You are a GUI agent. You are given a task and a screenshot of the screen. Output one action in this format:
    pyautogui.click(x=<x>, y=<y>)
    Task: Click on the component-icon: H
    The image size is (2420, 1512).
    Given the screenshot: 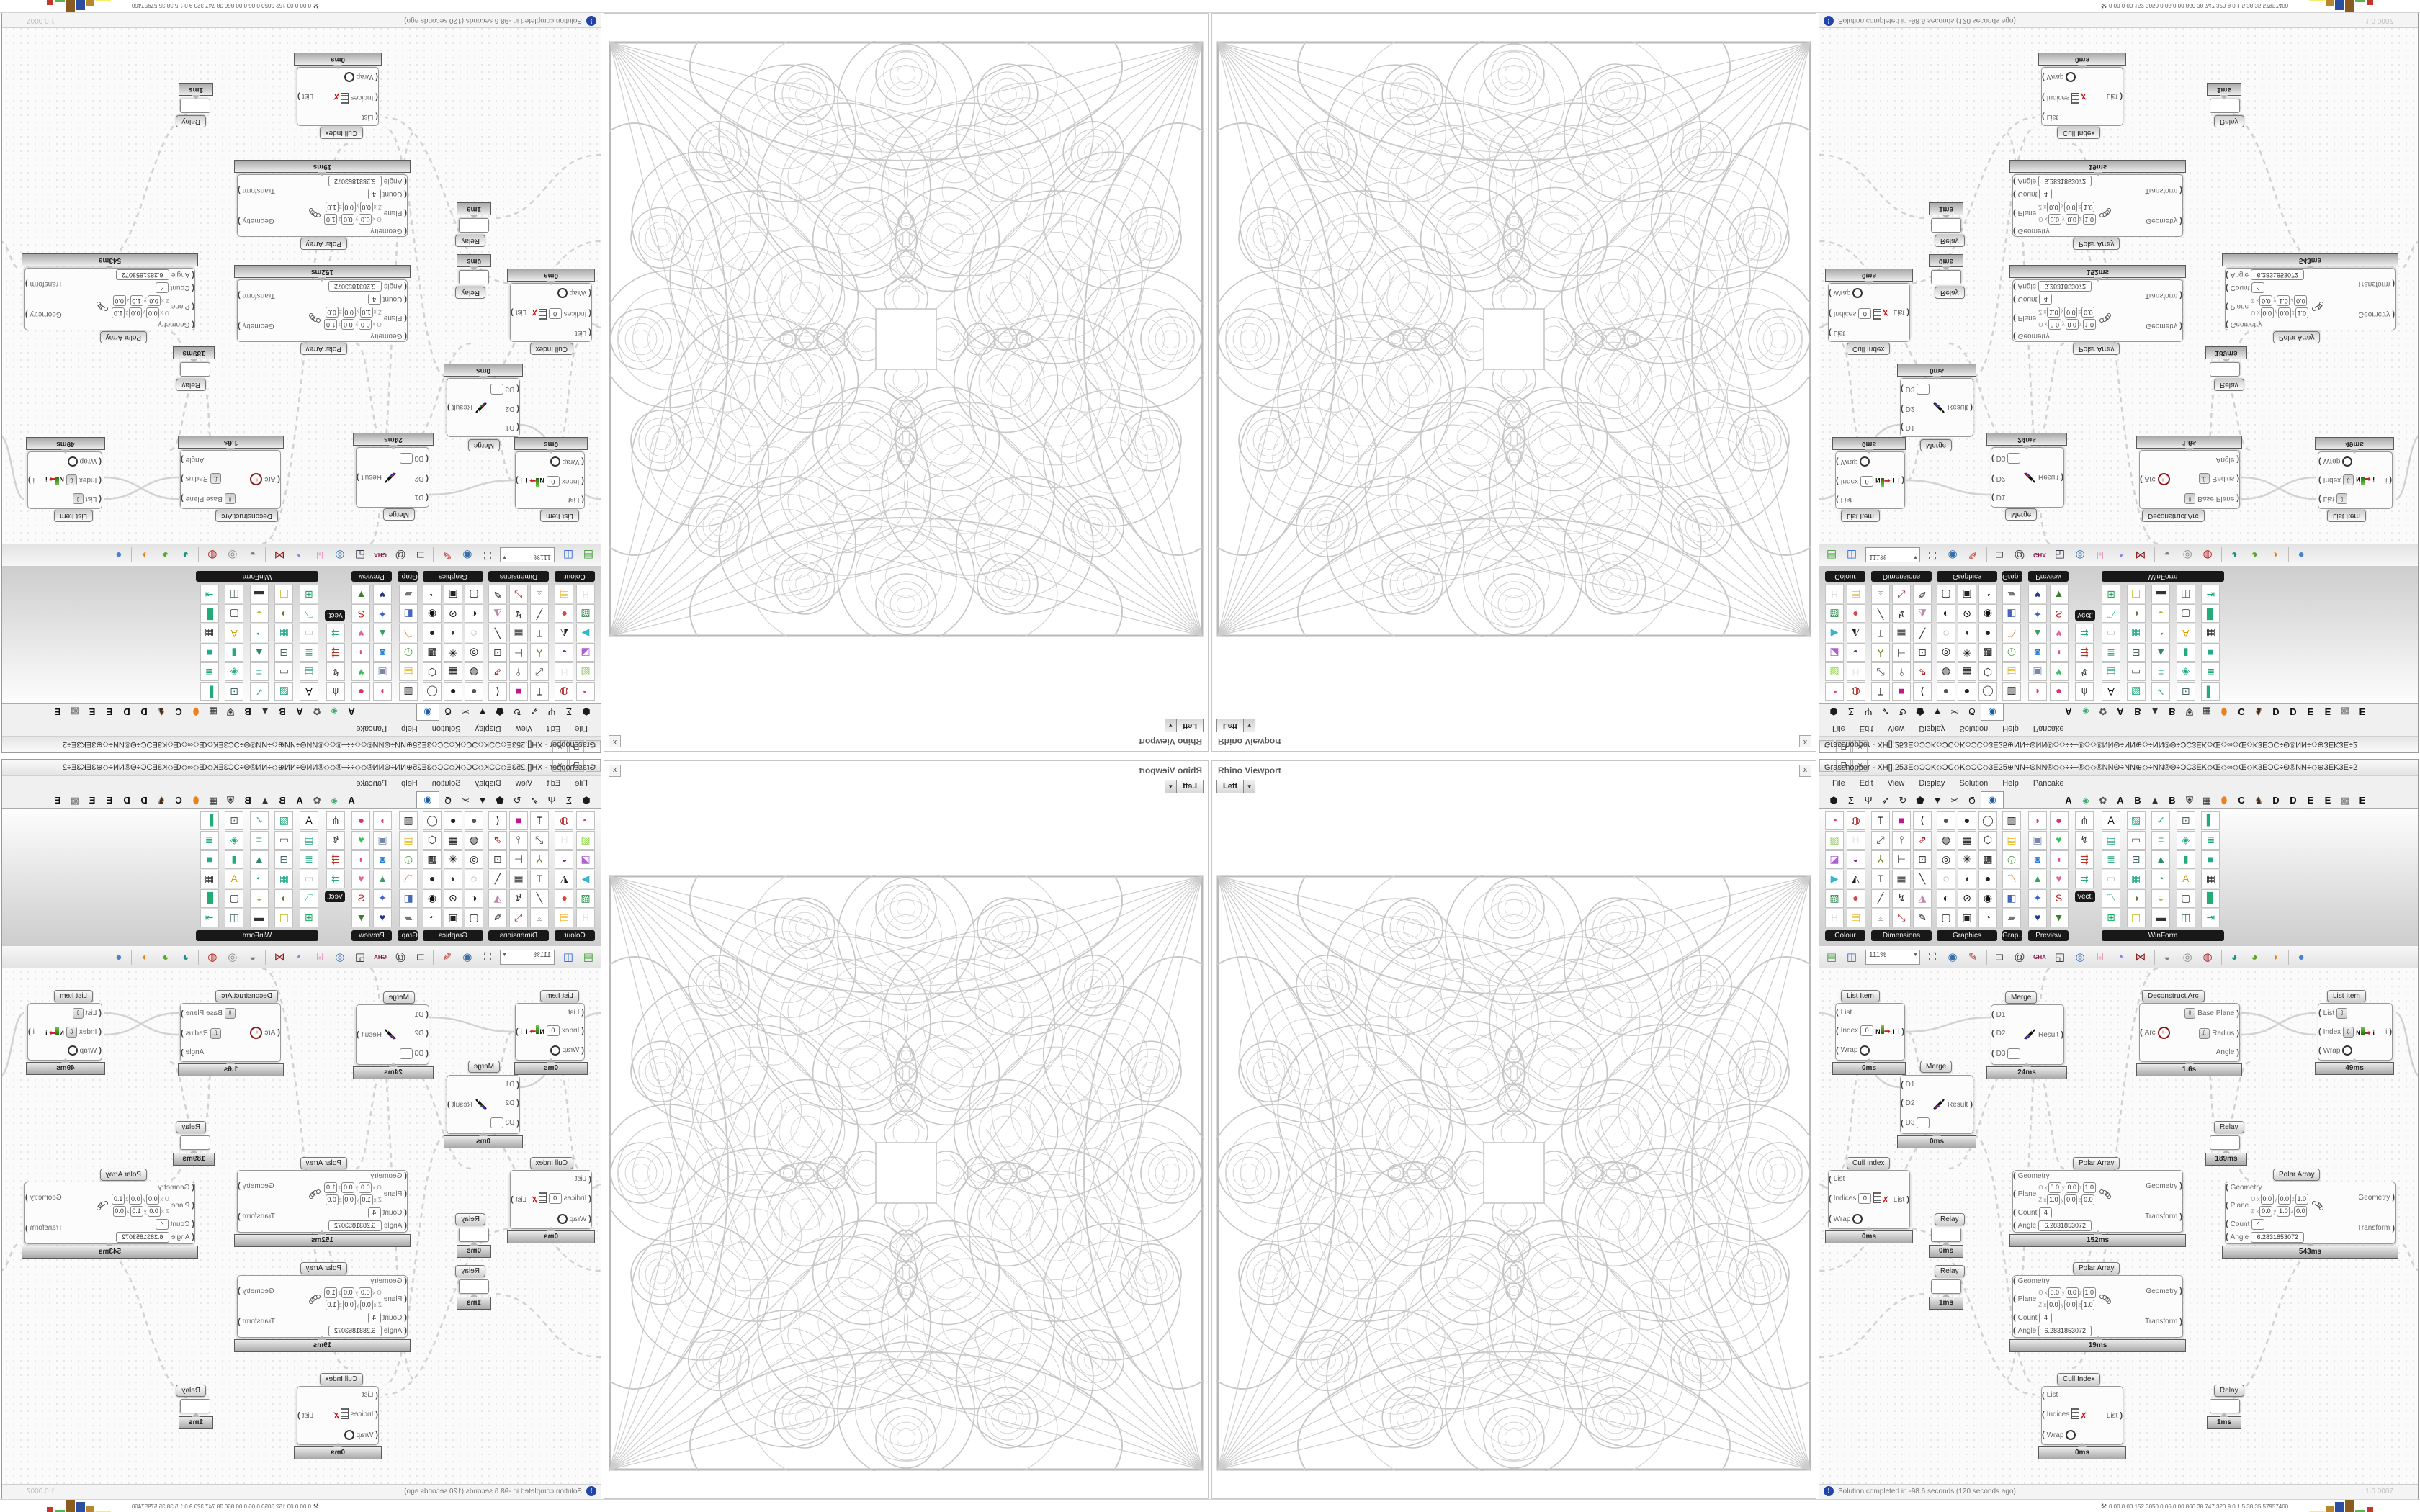 What is the action you would take?
    pyautogui.click(x=1834, y=594)
    